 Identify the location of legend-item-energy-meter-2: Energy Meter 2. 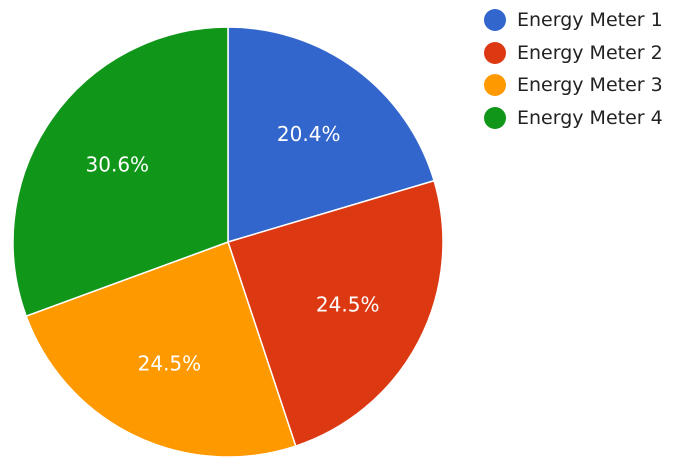
(573, 53).